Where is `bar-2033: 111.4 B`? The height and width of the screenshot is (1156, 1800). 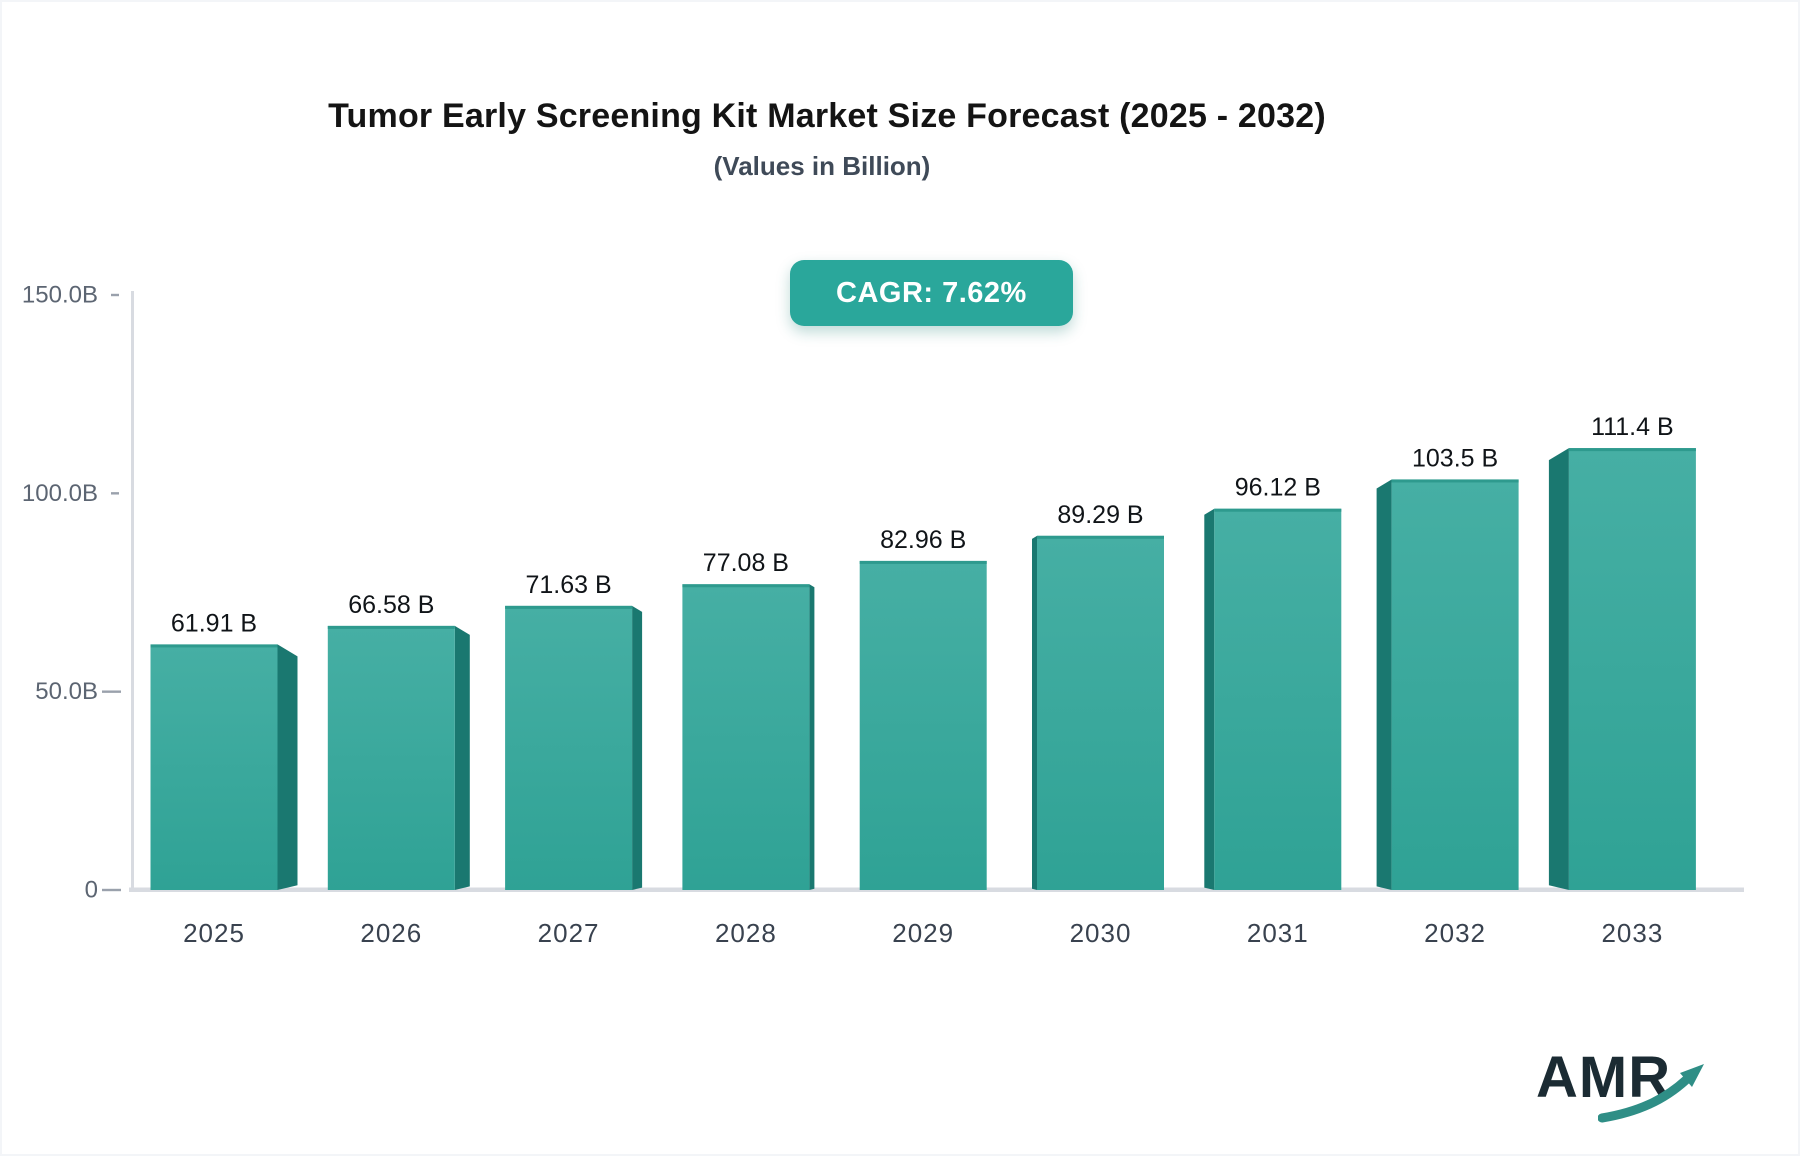 bar-2033: 111.4 B is located at coordinates (1622, 651).